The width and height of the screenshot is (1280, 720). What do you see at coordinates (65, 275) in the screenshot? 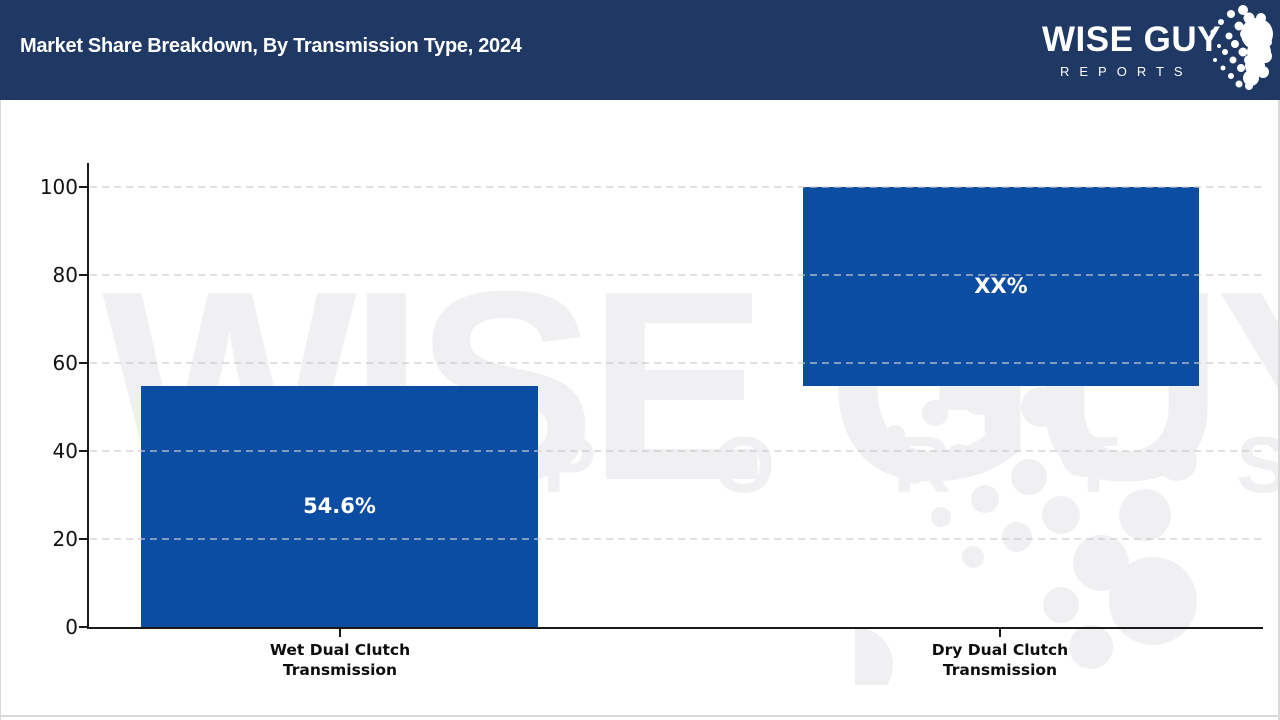
I see `y-tick-label: 80` at bounding box center [65, 275].